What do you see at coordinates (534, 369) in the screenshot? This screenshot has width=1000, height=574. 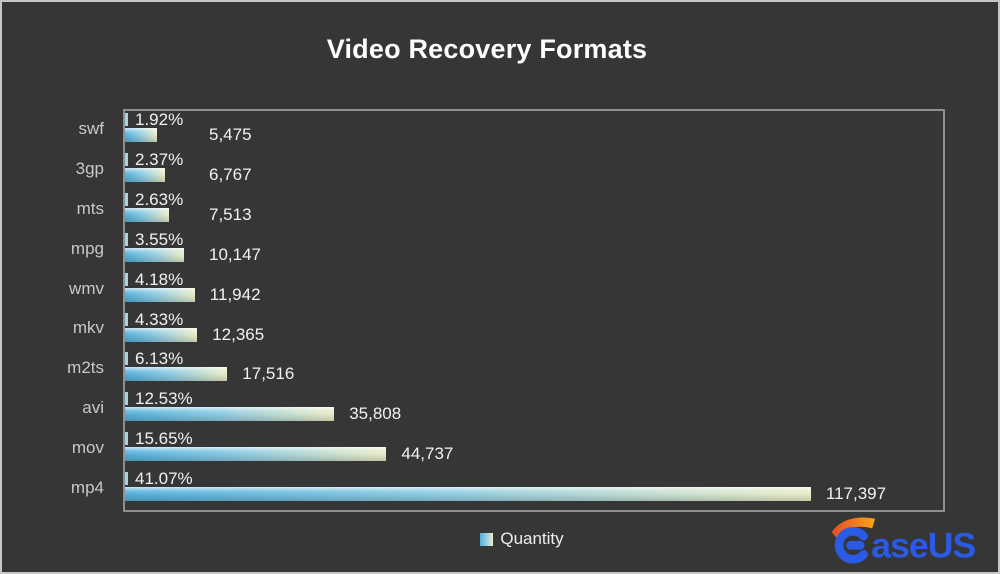 I see `bar-row: 6.13% 17,516` at bounding box center [534, 369].